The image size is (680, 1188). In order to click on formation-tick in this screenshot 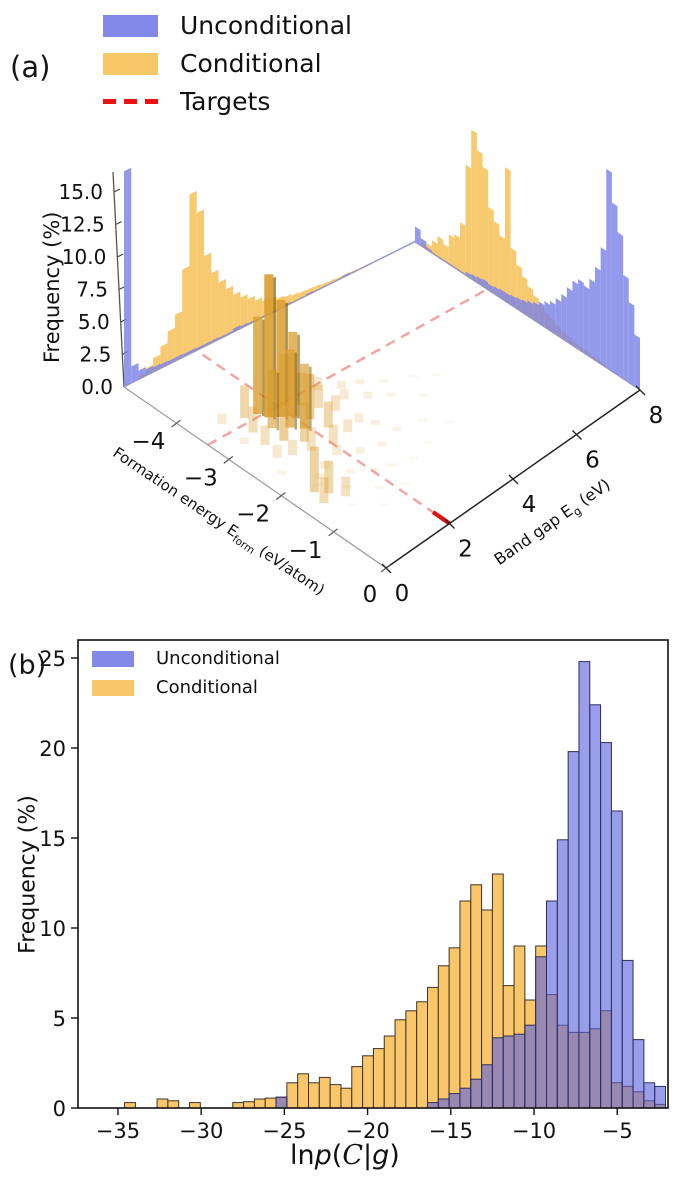, I will do `click(385, 568)`.